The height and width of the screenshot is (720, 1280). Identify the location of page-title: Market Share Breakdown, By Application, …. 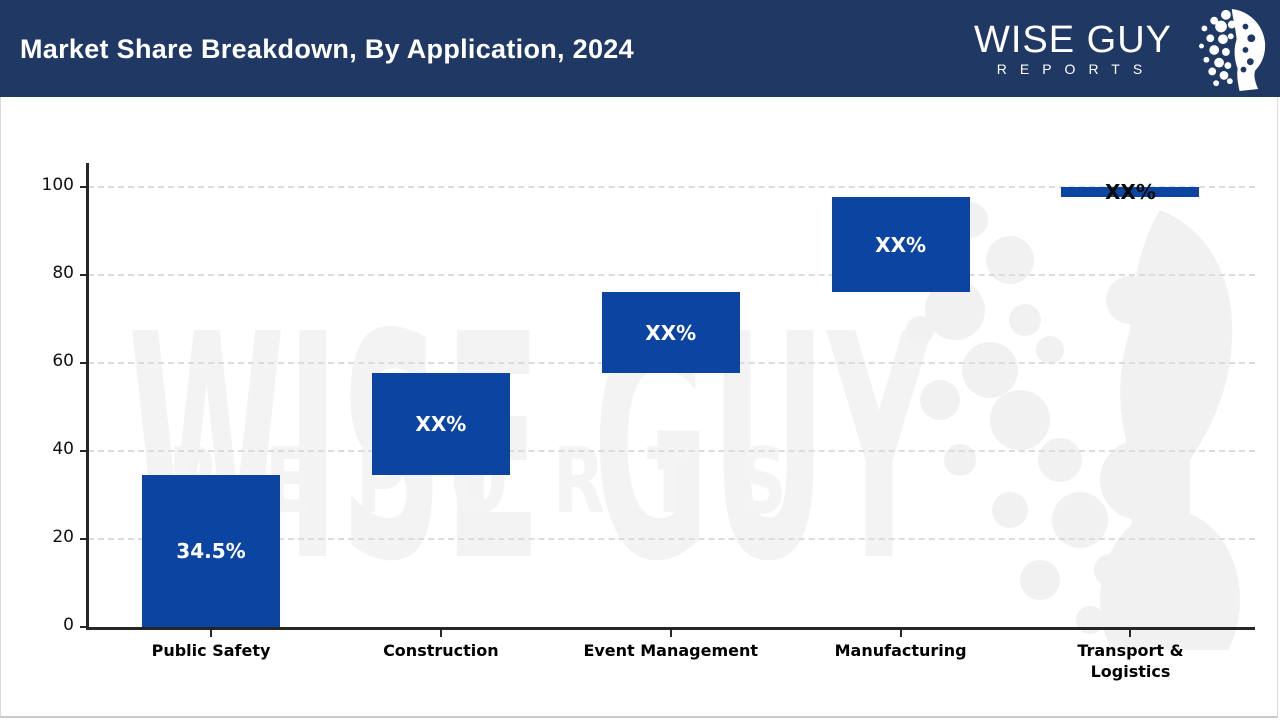
(327, 49).